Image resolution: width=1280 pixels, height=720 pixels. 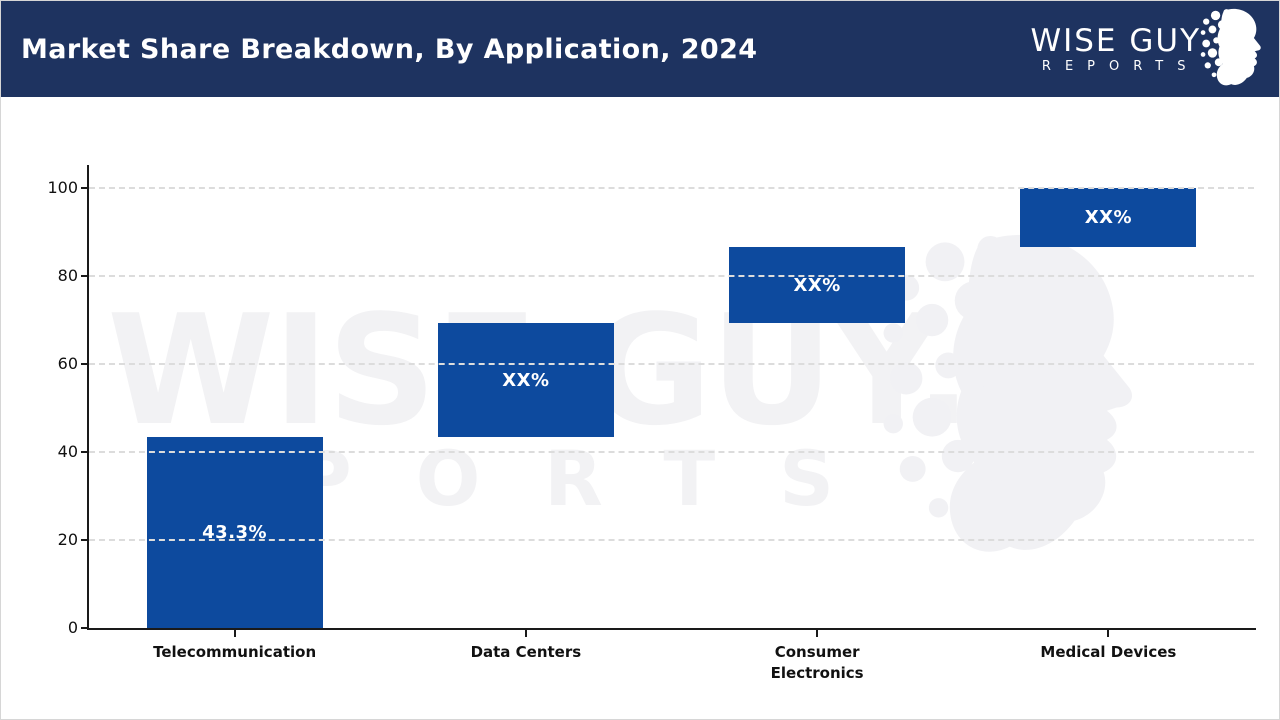 What do you see at coordinates (67, 451) in the screenshot?
I see `y-tick-label-40: 40` at bounding box center [67, 451].